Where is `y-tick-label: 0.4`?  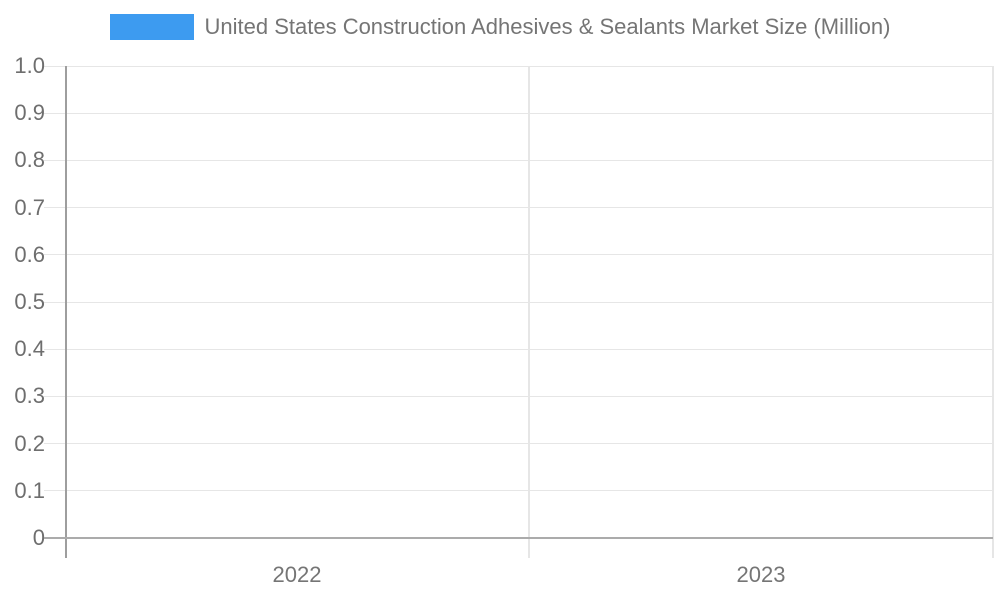
y-tick-label: 0.4 is located at coordinates (29, 349).